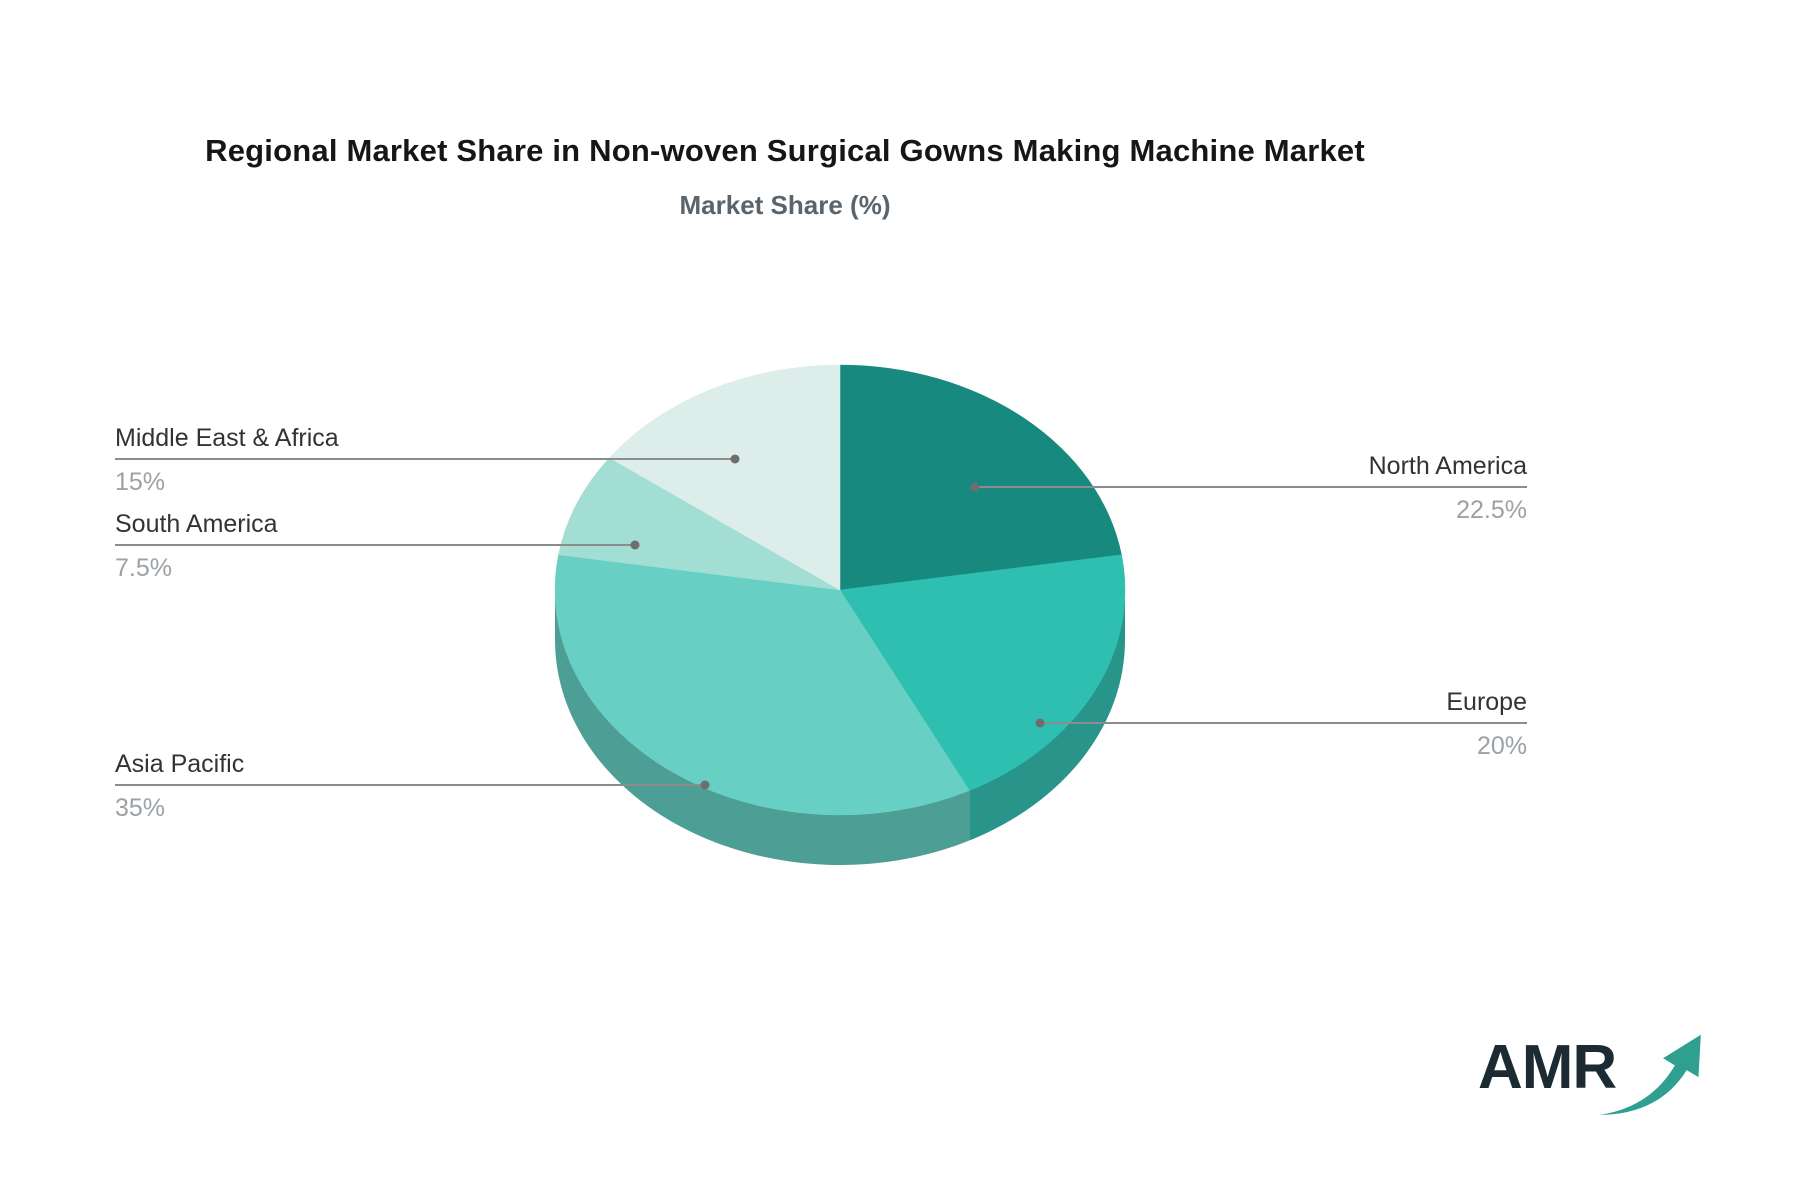 The height and width of the screenshot is (1196, 1800). What do you see at coordinates (1448, 466) in the screenshot?
I see `slice-label-north-america: North America` at bounding box center [1448, 466].